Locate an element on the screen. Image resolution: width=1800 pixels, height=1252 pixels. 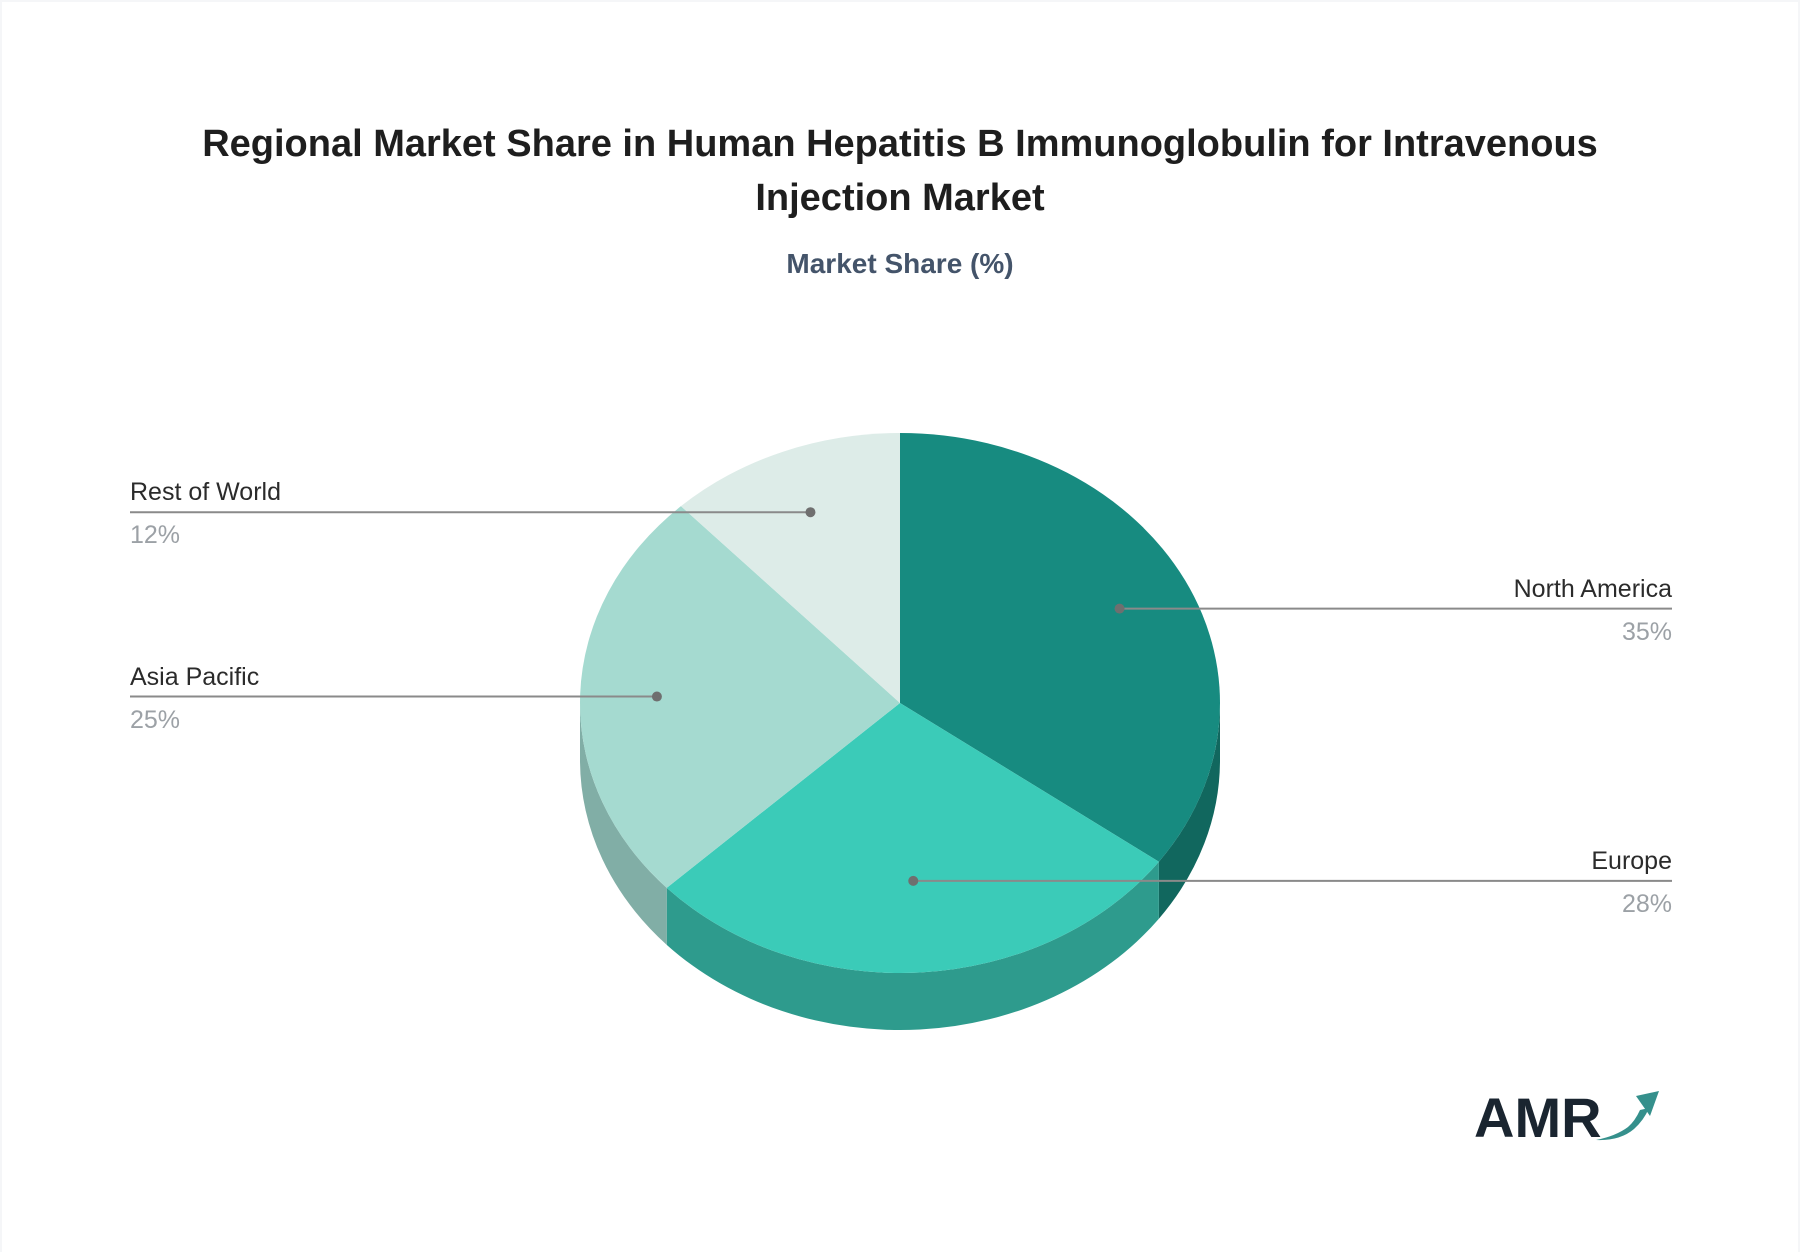
pie-slice-side-north-america is located at coordinates (1189, 811).